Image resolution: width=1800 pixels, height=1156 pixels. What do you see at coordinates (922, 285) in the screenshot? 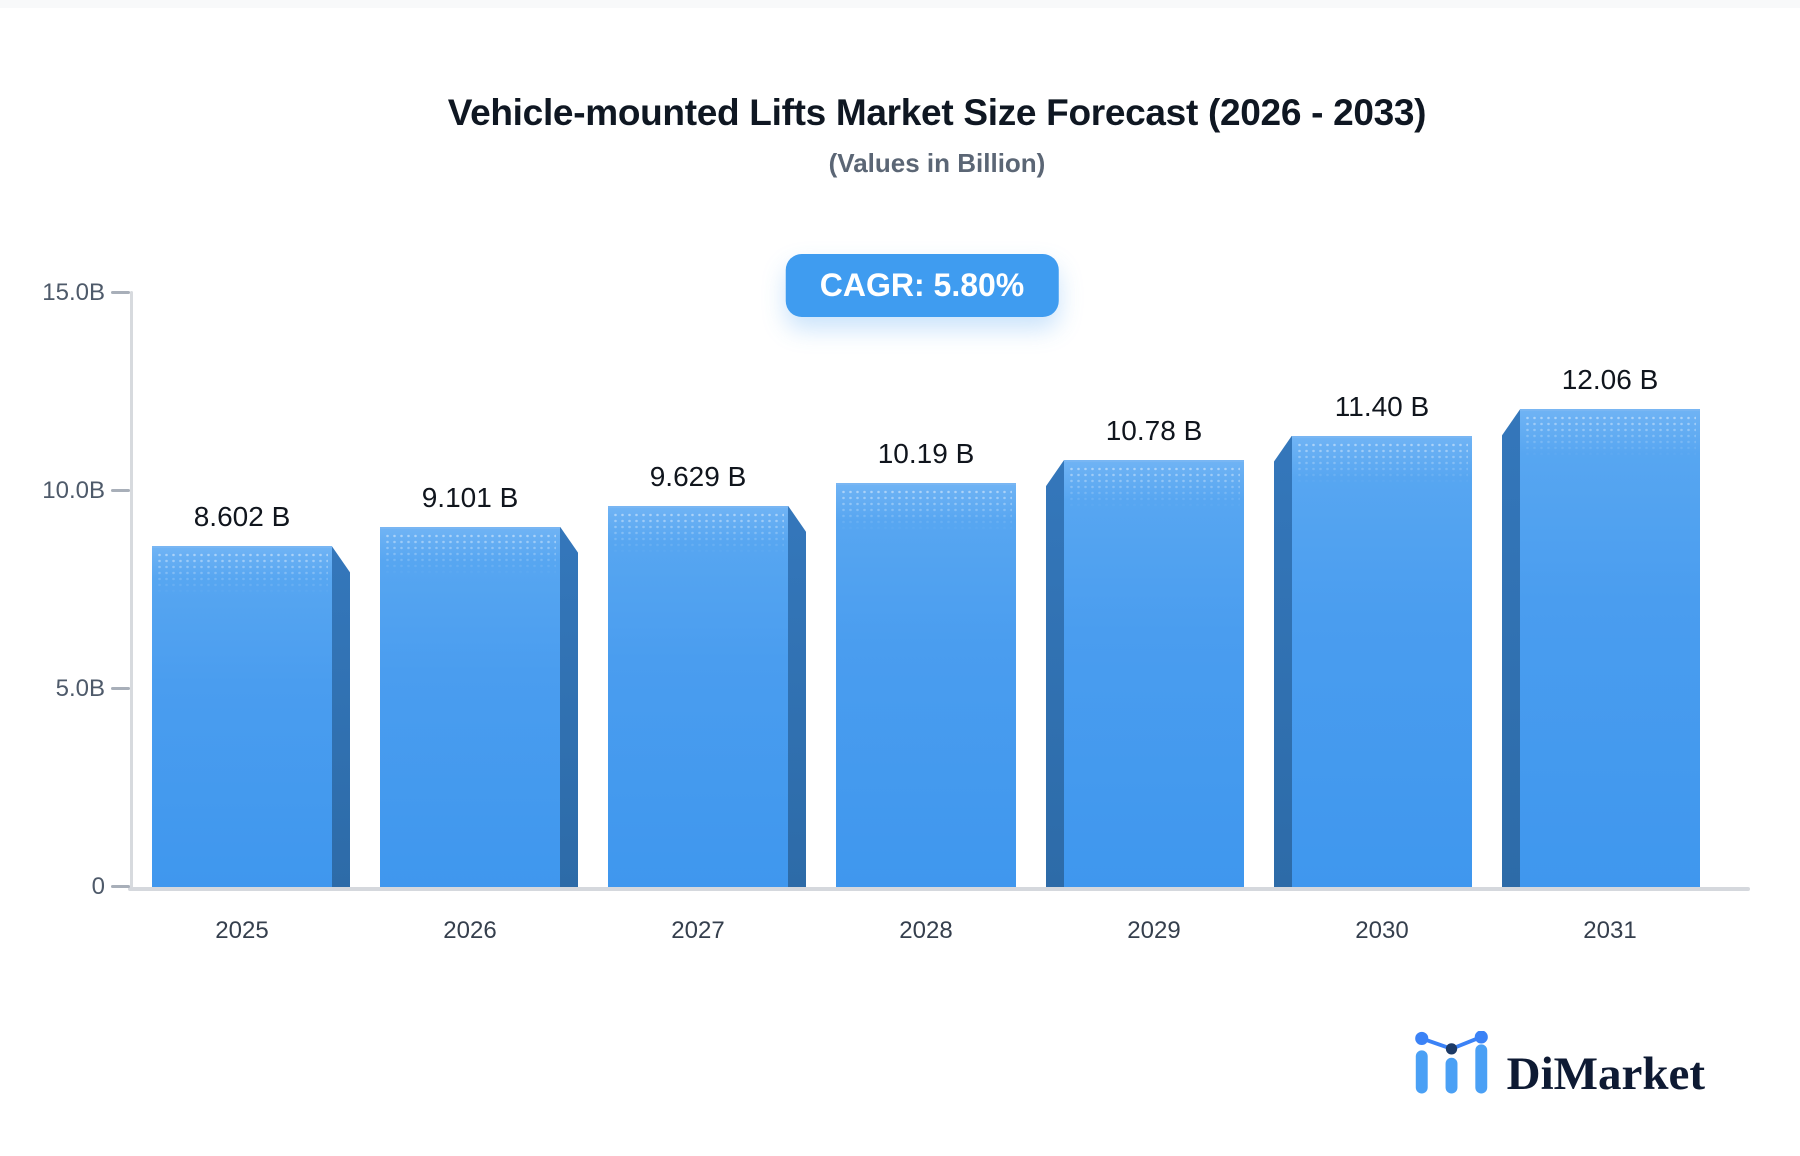
I see `cagr-badge: CAGR: 5.80%` at bounding box center [922, 285].